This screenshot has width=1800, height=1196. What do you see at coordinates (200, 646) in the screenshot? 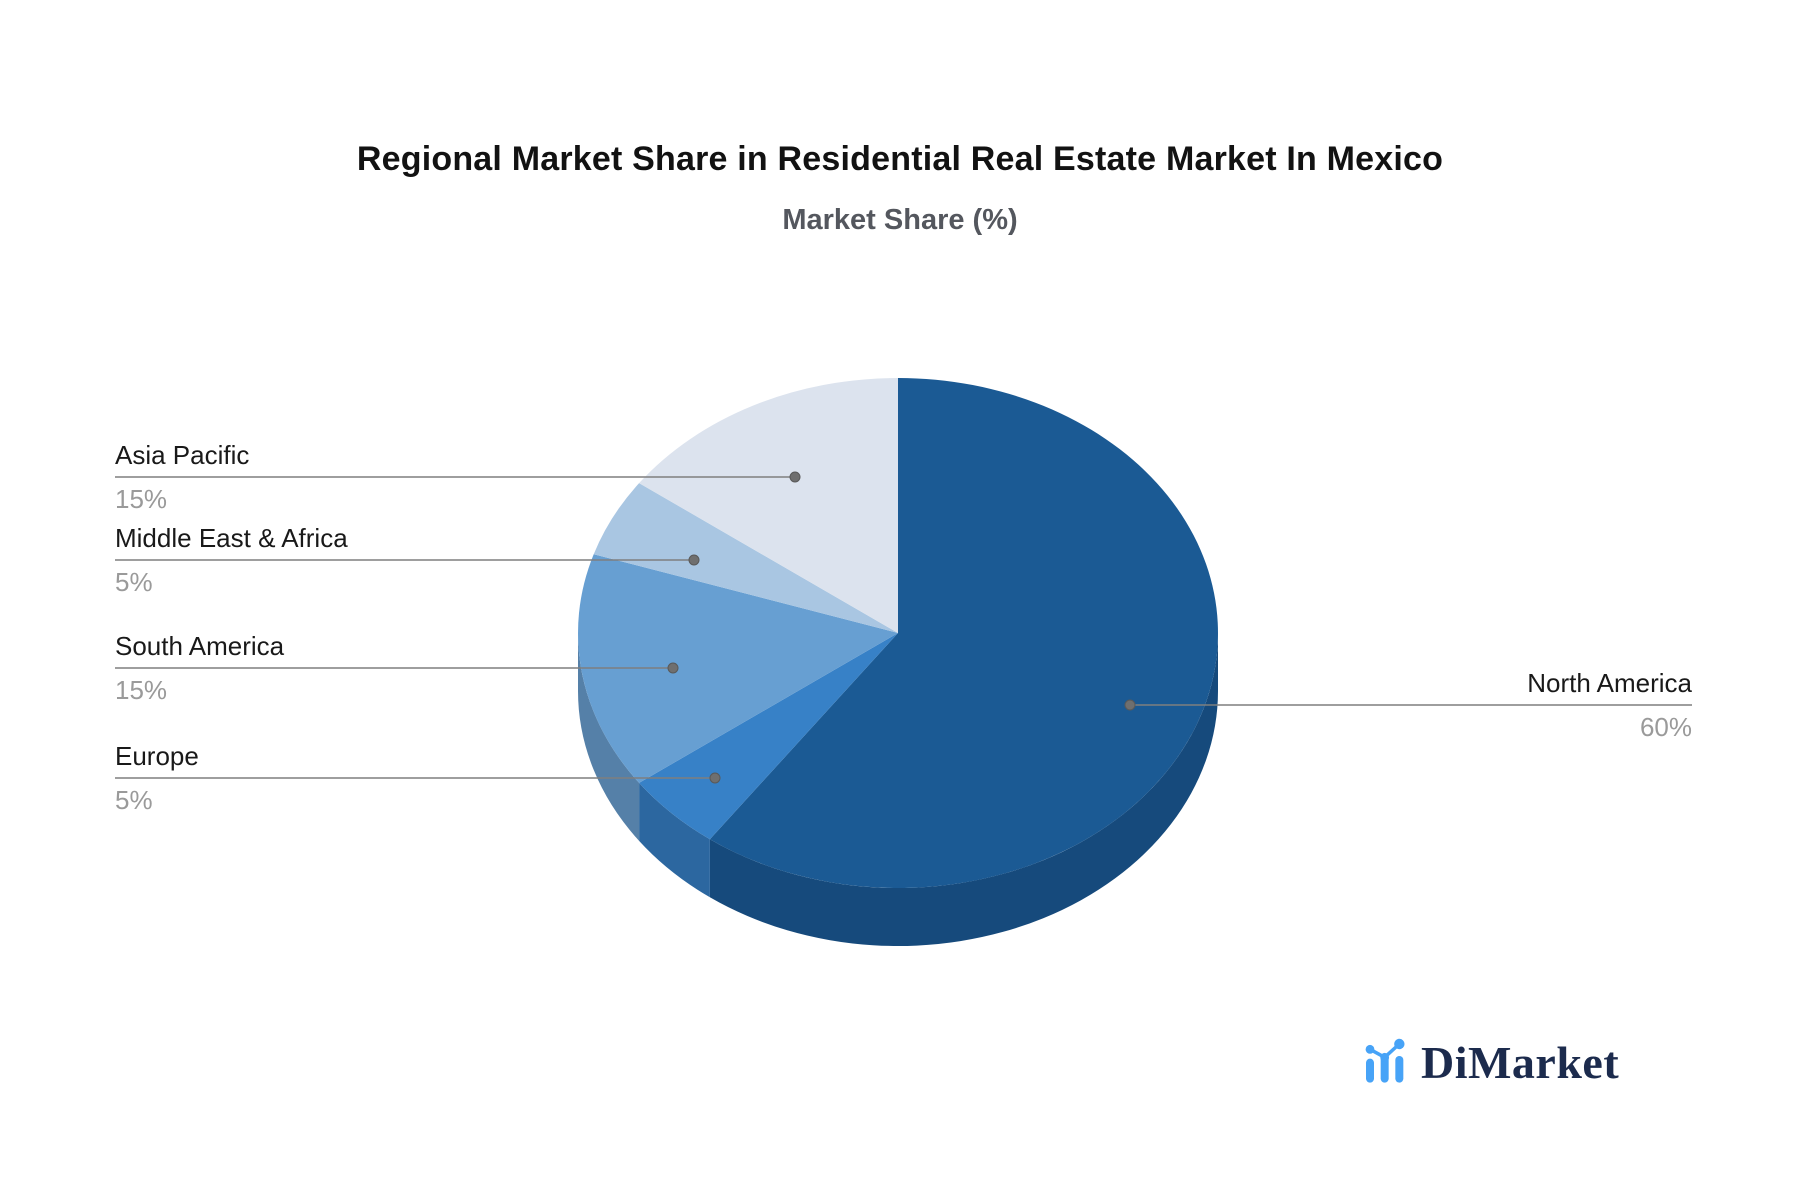
I see `slice-label: South America` at bounding box center [200, 646].